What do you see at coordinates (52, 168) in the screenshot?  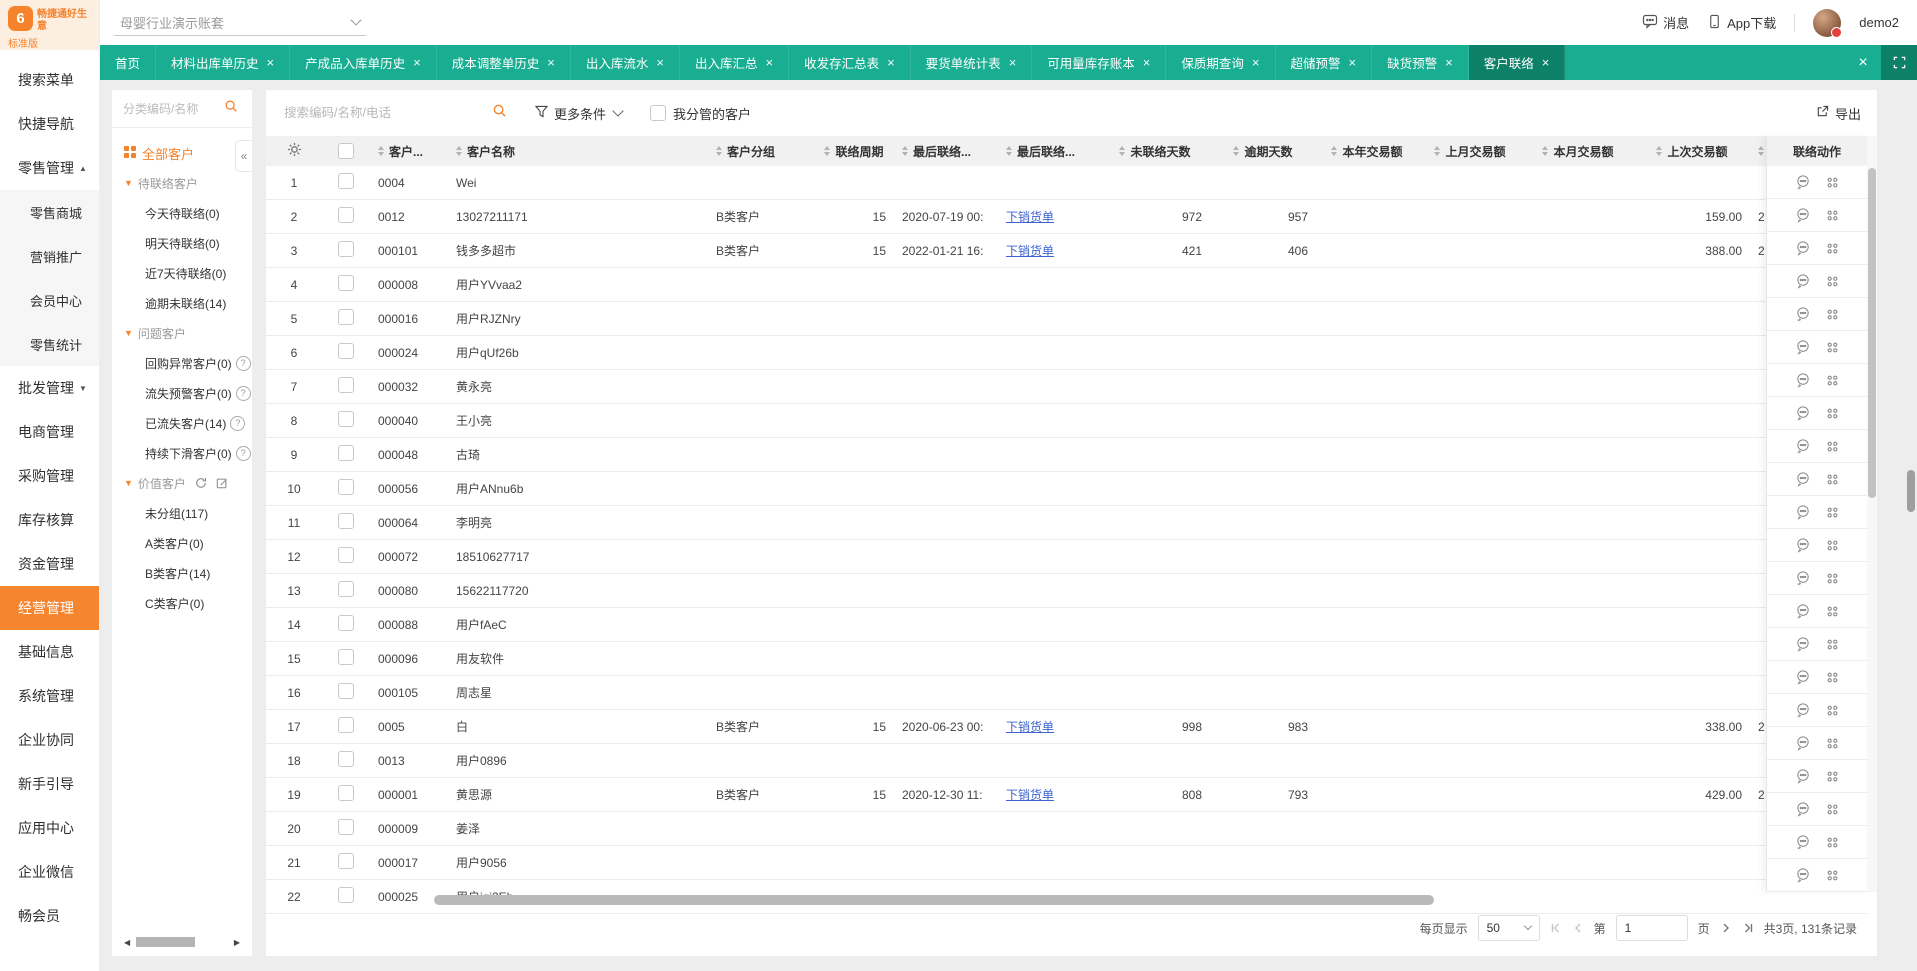 I see `sidebar-item-2: 零售管理 ▲` at bounding box center [52, 168].